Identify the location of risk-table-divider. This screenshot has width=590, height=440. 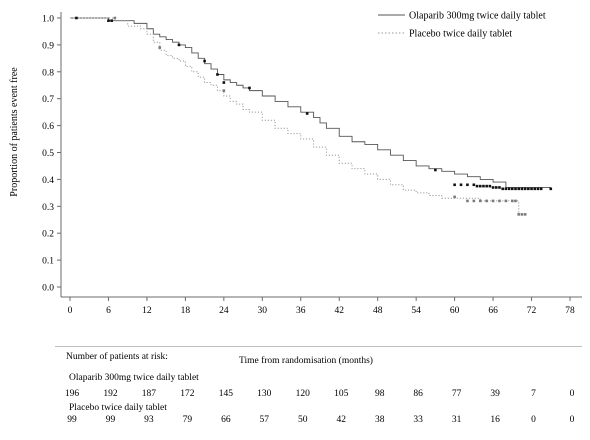
(318, 346).